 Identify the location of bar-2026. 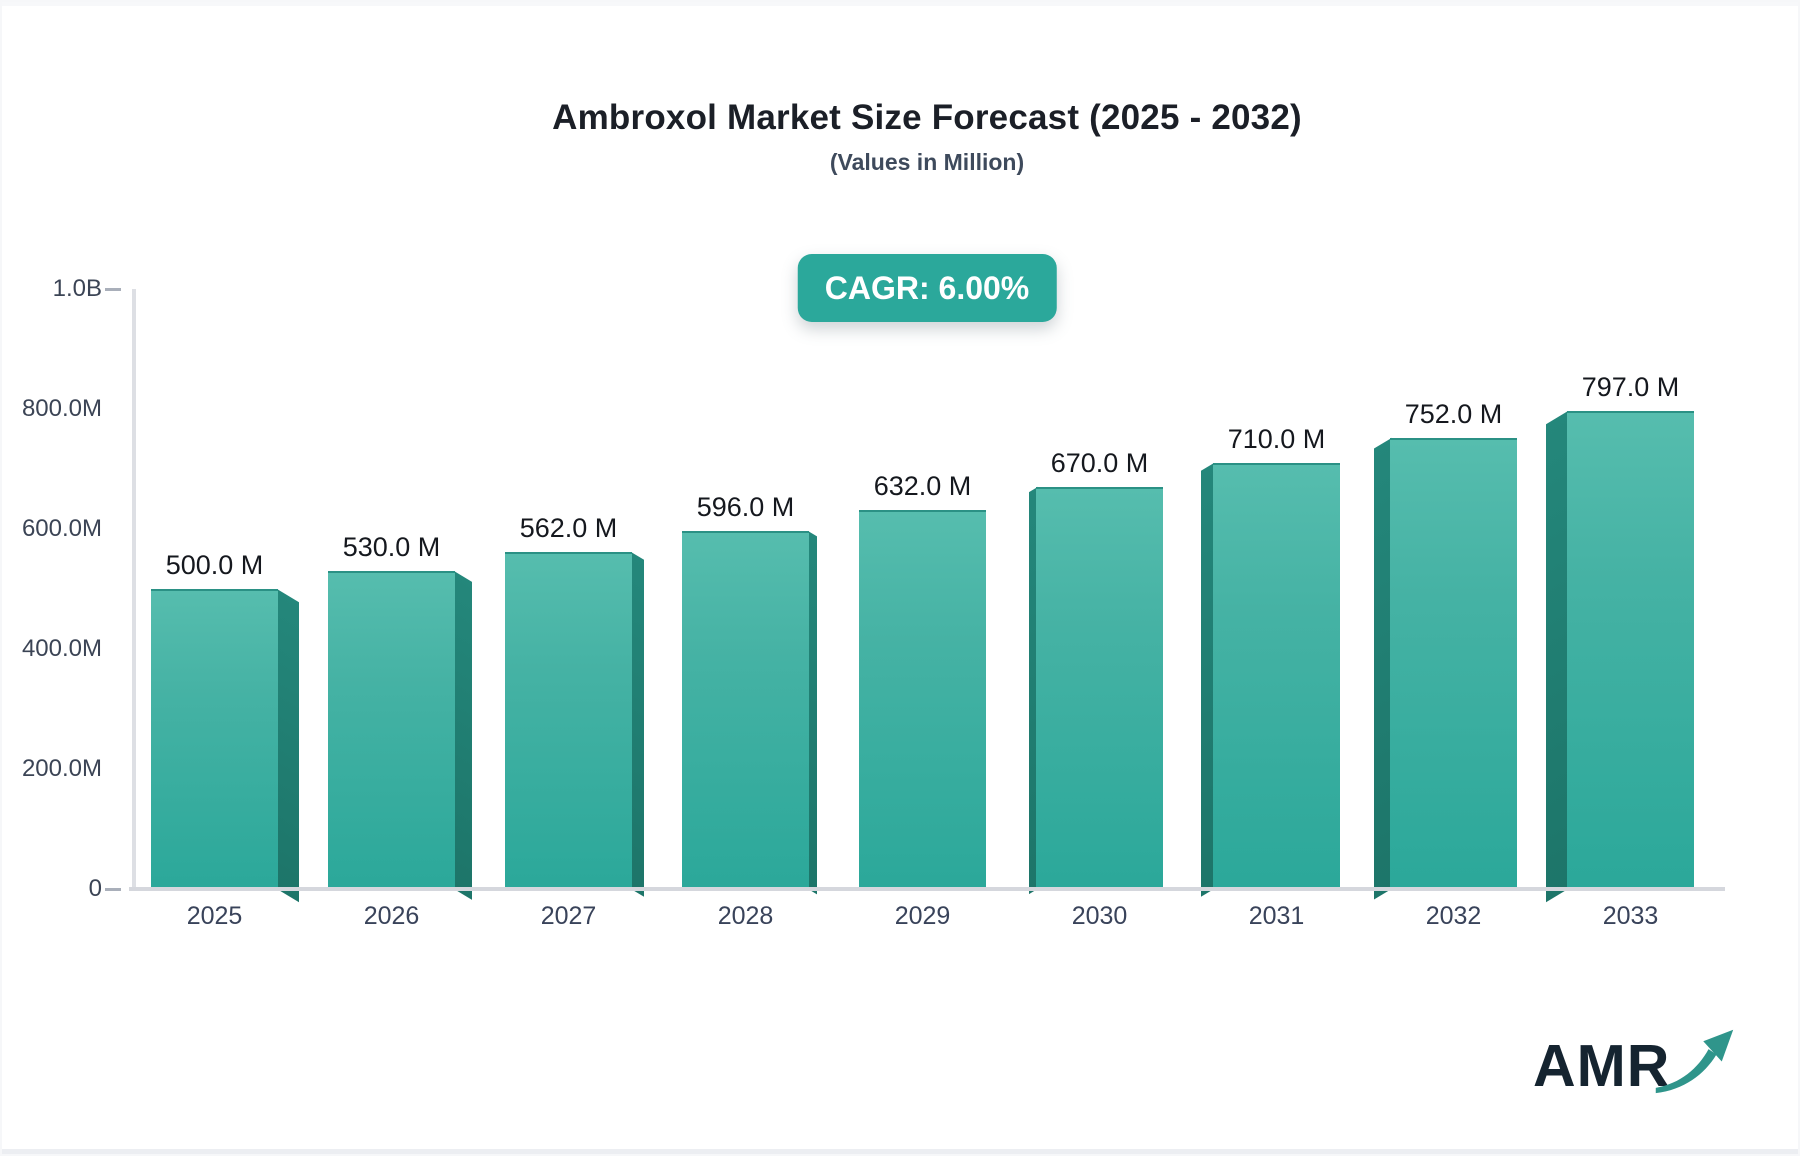
(391, 730).